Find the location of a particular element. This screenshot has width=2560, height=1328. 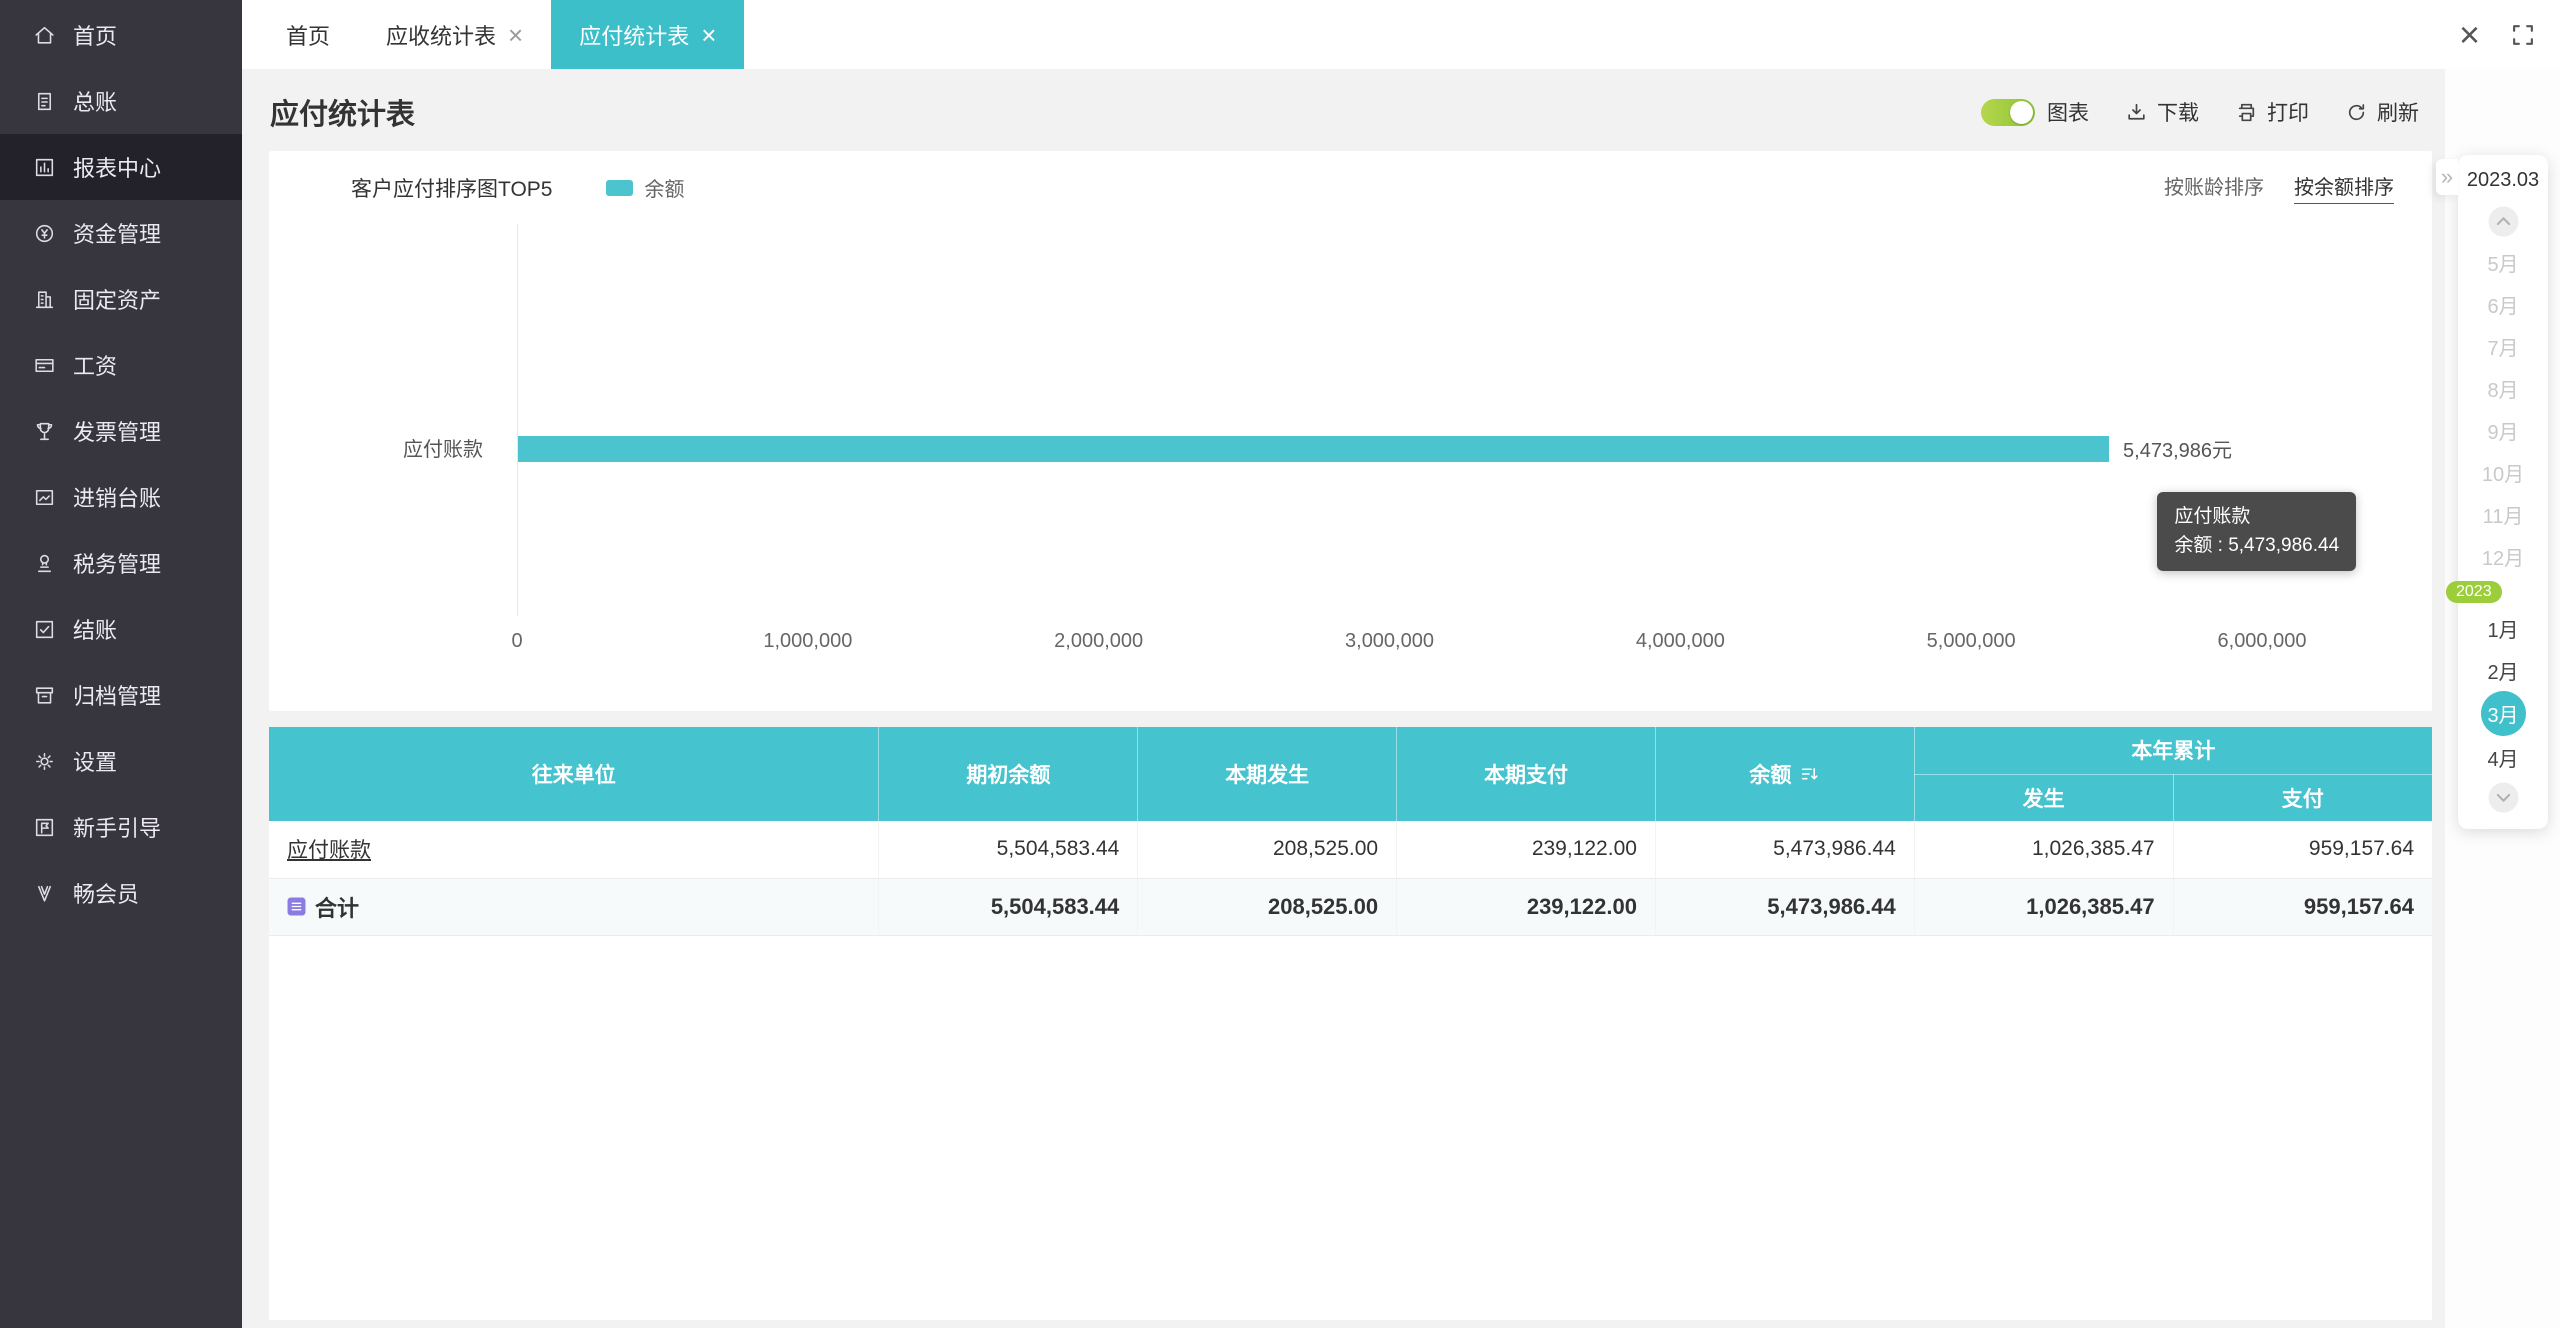

month-item: 2月 is located at coordinates (2503, 672).